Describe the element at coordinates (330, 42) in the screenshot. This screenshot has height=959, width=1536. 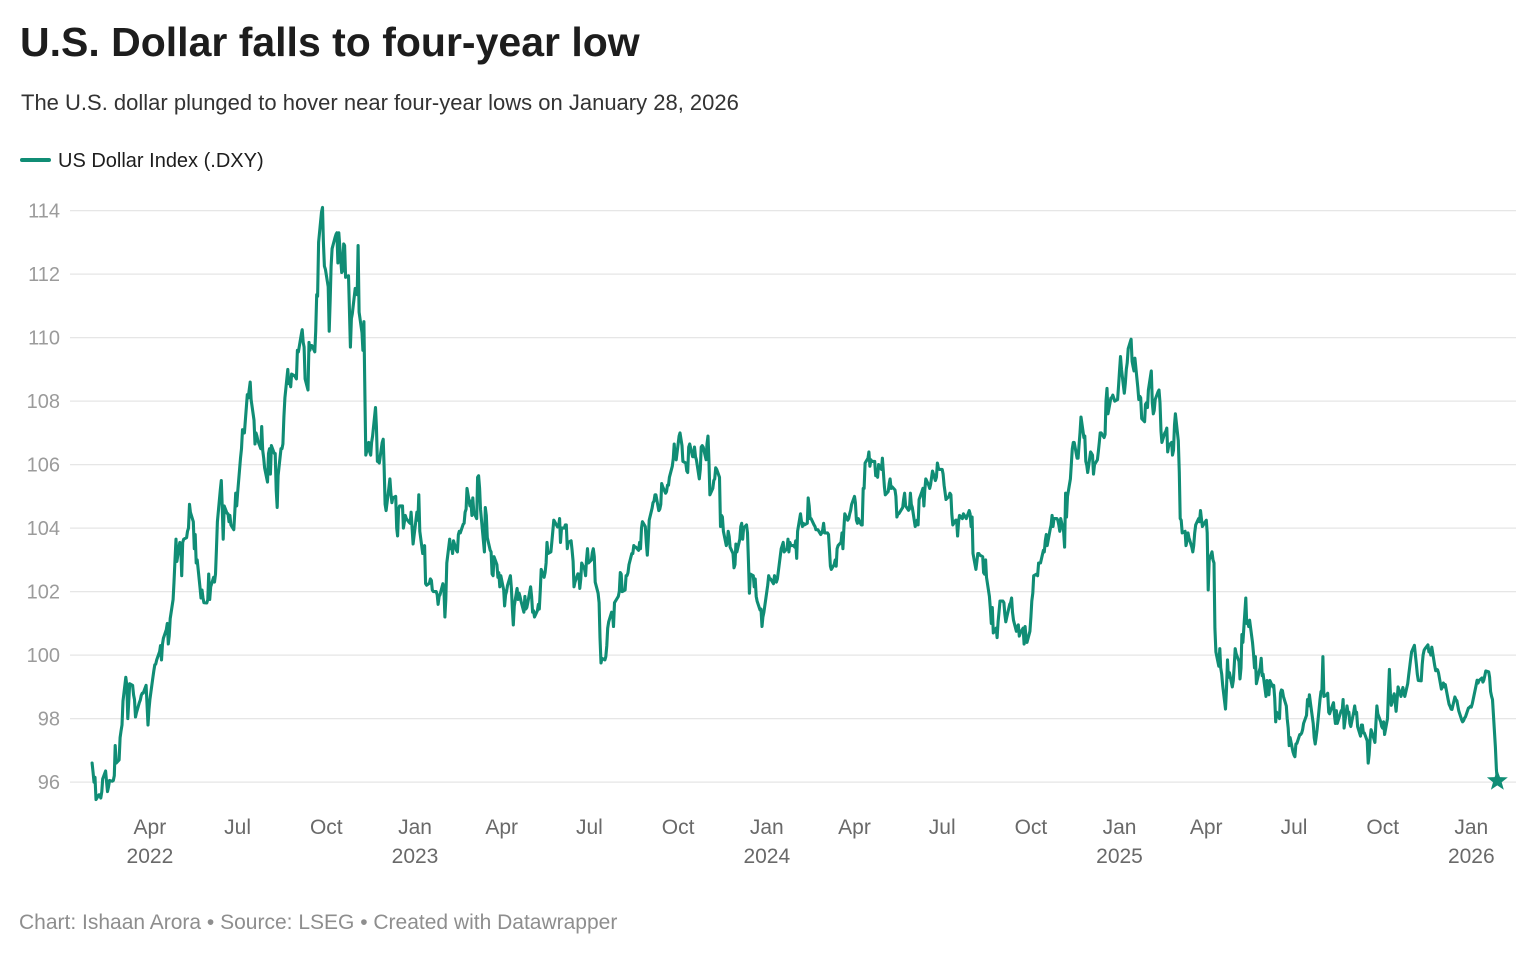
I see `svg-text:U.S. Dollar falls to four-year: U.S. Dollar falls to four-year low` at that location.